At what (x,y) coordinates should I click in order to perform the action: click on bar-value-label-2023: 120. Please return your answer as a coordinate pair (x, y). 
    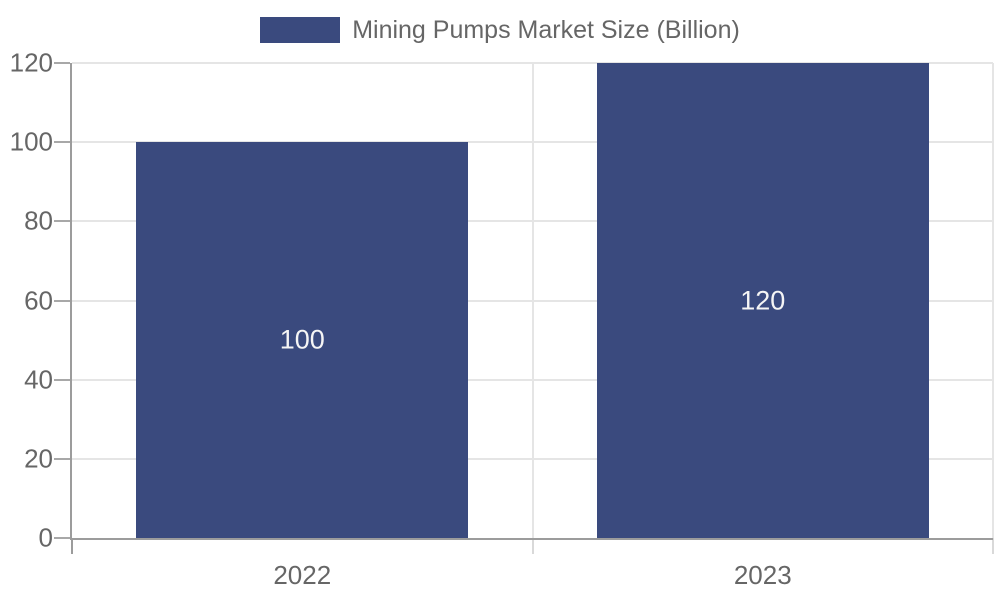
    Looking at the image, I should click on (763, 300).